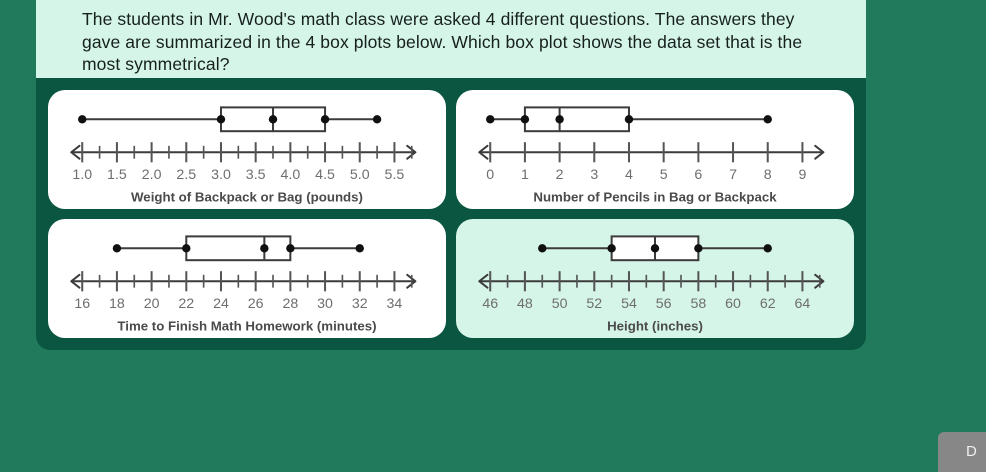 This screenshot has width=986, height=472. I want to click on axis-tick-label: 16, so click(82, 304).